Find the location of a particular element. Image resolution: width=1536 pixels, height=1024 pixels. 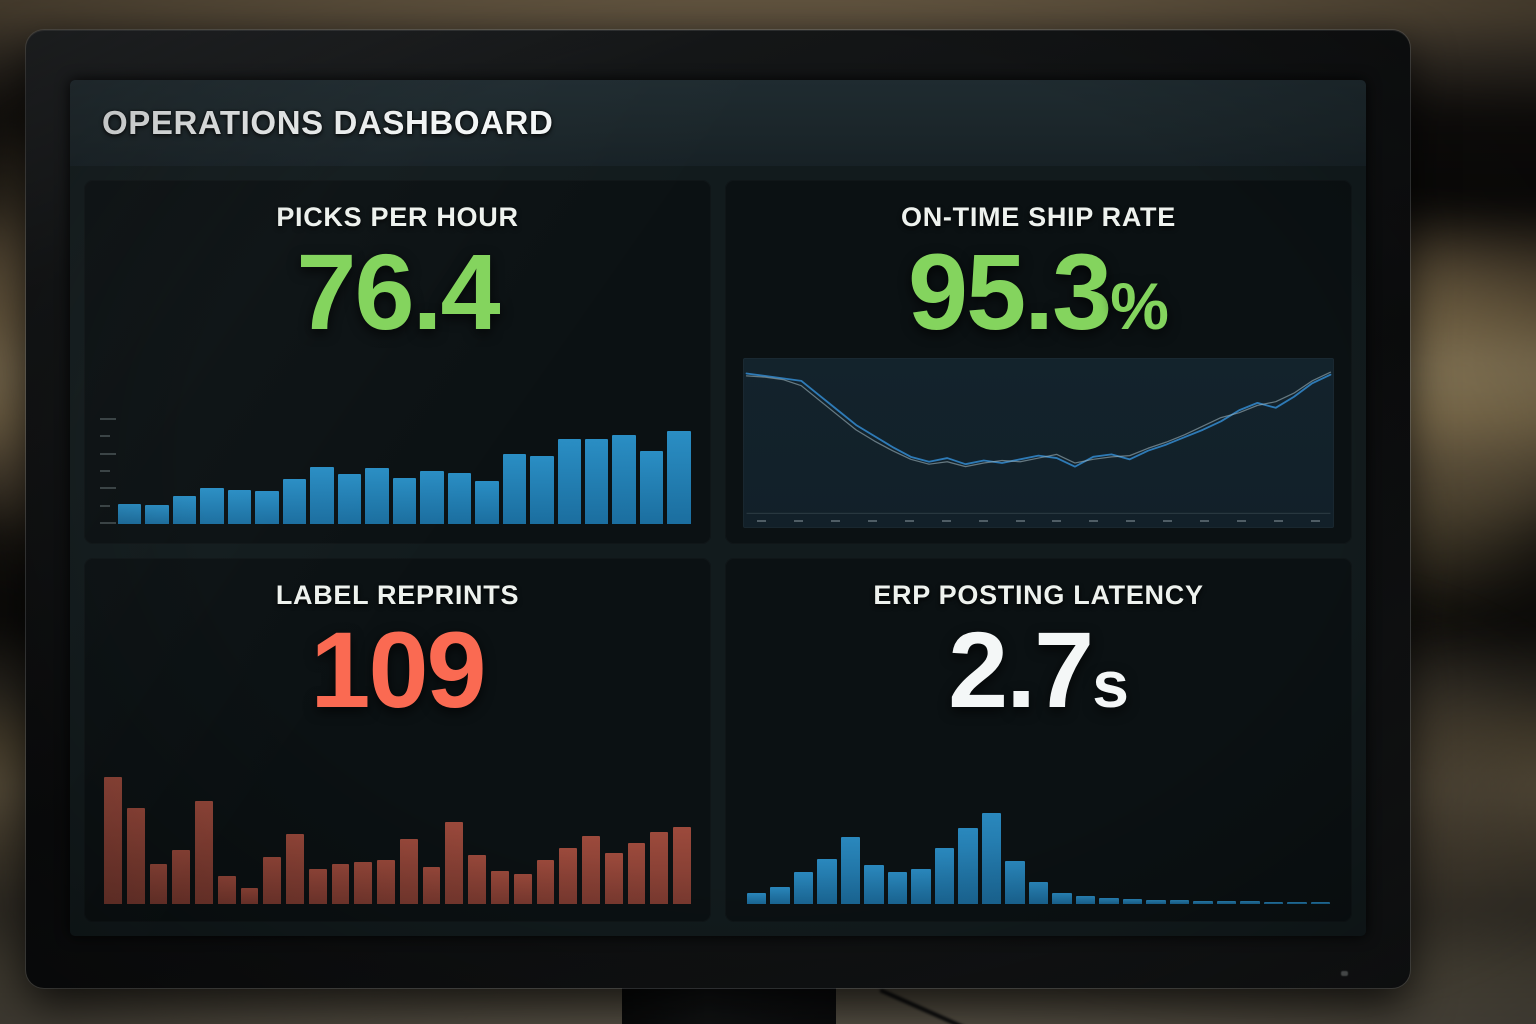

kpi-title: PICKS PER HOUR is located at coordinates (397, 217).